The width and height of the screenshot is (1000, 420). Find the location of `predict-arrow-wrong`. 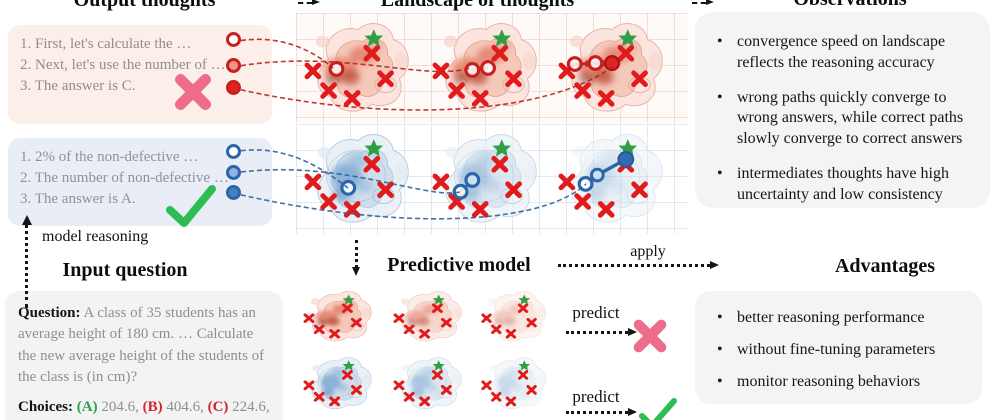

predict-arrow-wrong is located at coordinates (601, 332).